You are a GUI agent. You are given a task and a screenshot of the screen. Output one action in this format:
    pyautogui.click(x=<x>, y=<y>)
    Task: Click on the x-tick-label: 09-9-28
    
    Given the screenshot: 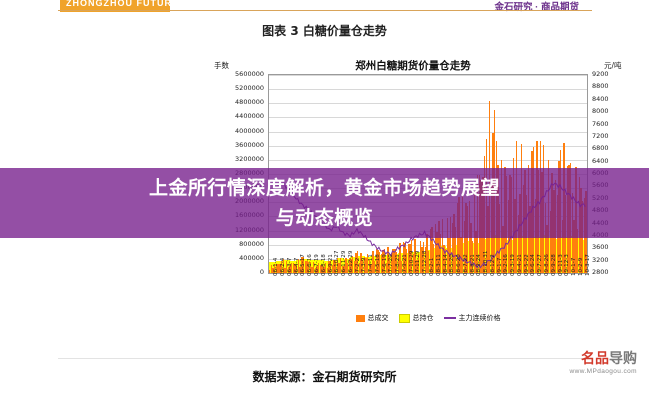 What is the action you would take?
    pyautogui.click(x=553, y=265)
    